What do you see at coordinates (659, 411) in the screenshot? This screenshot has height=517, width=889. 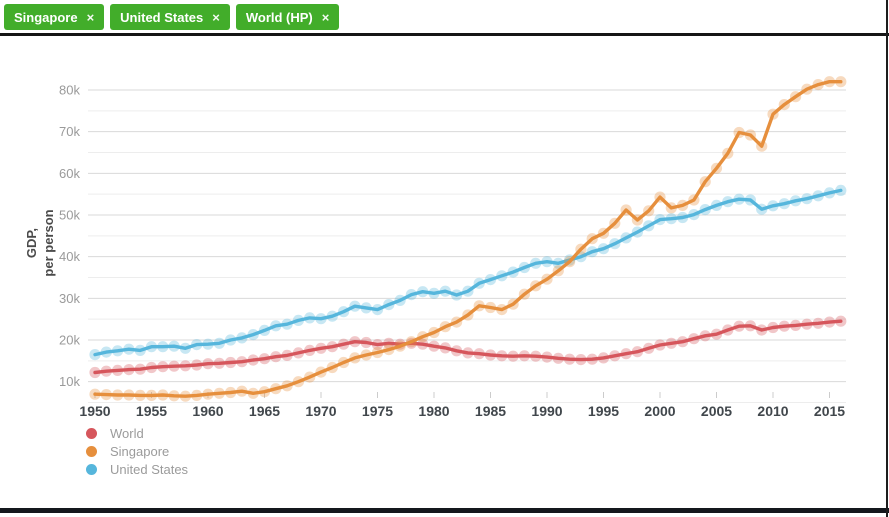 I see `x-tick-label: 2000` at bounding box center [659, 411].